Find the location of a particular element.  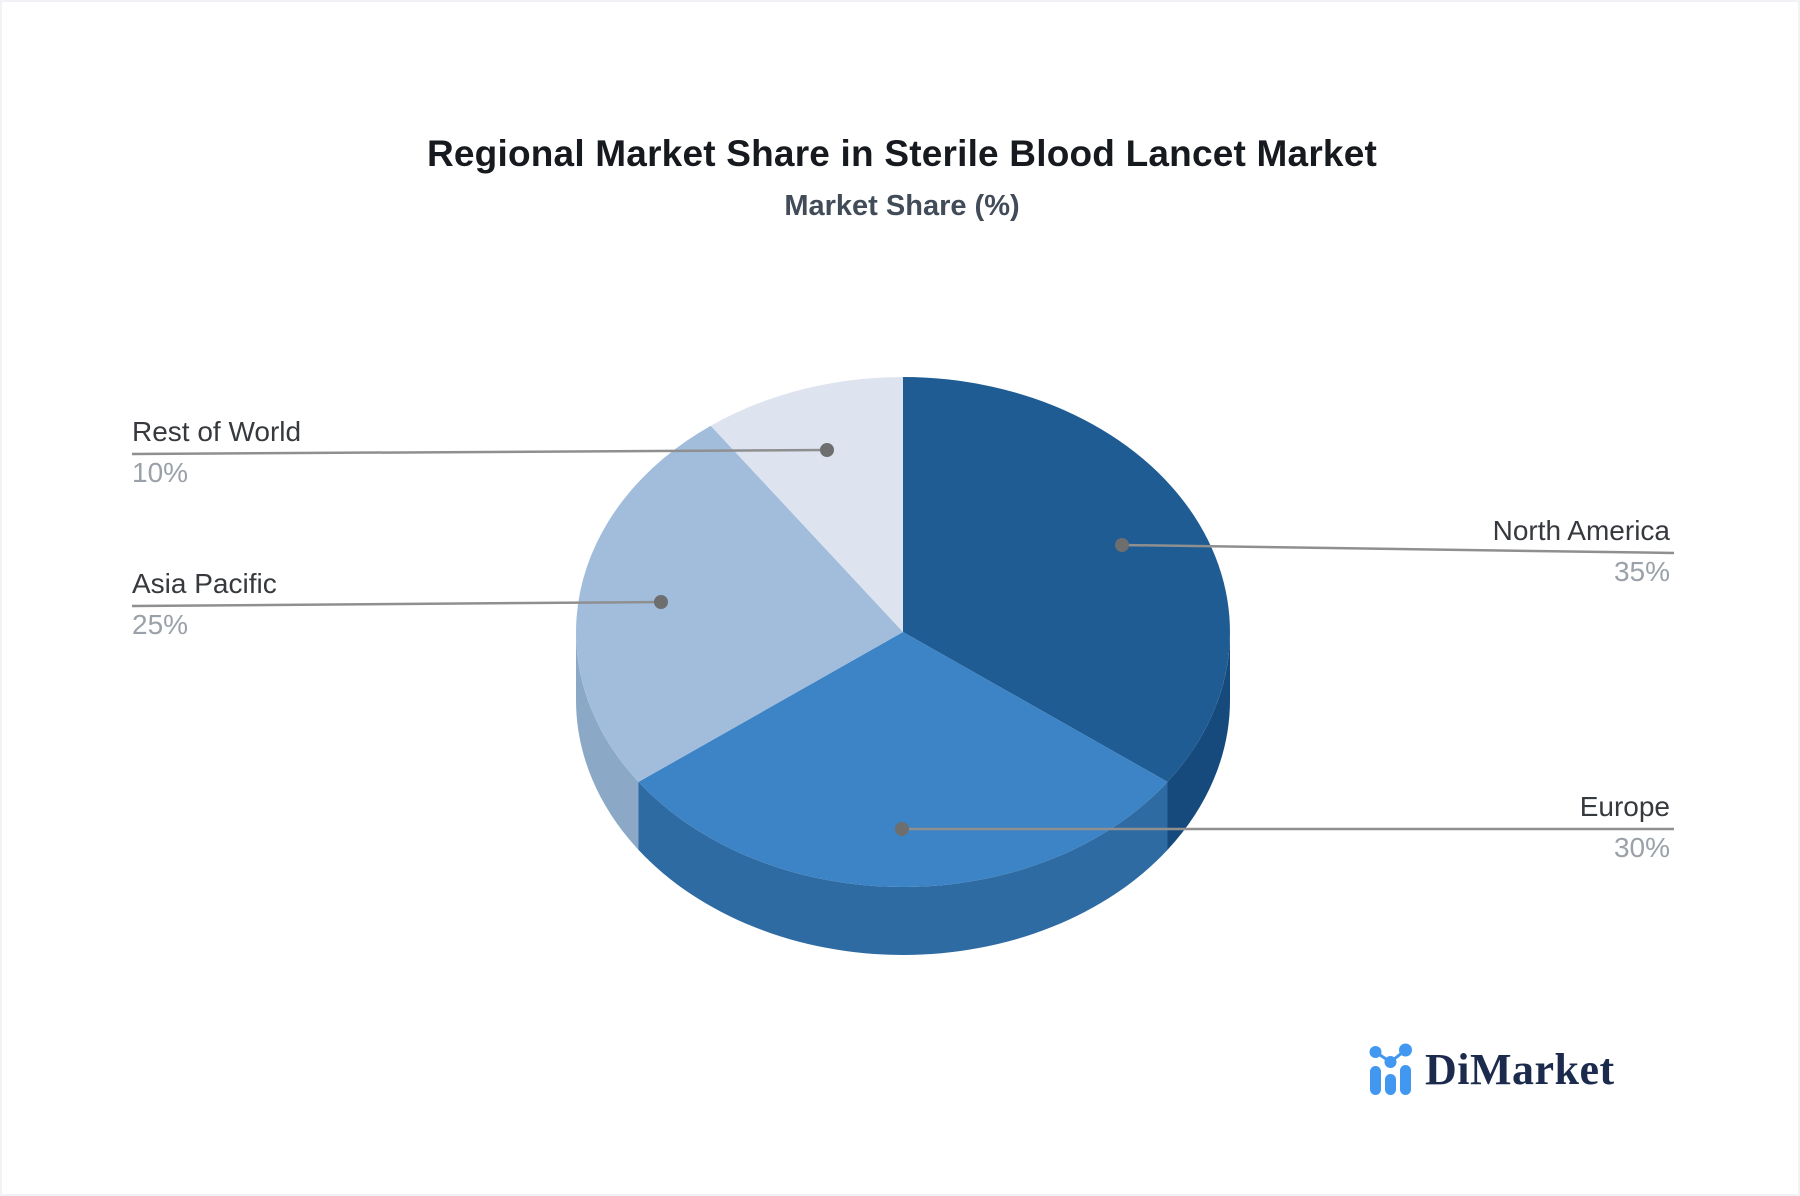

callout-rest-of-world: Rest of World 10% is located at coordinates (216, 452).